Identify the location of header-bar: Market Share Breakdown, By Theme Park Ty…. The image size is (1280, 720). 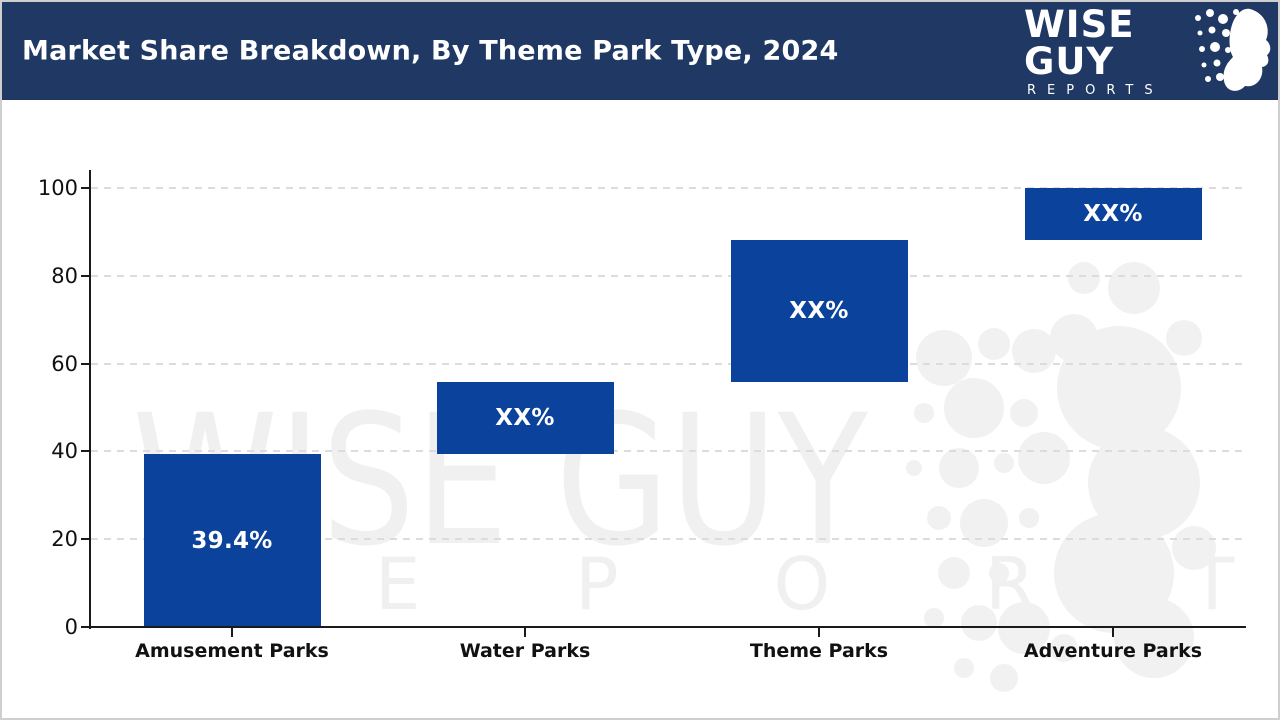
(640, 51).